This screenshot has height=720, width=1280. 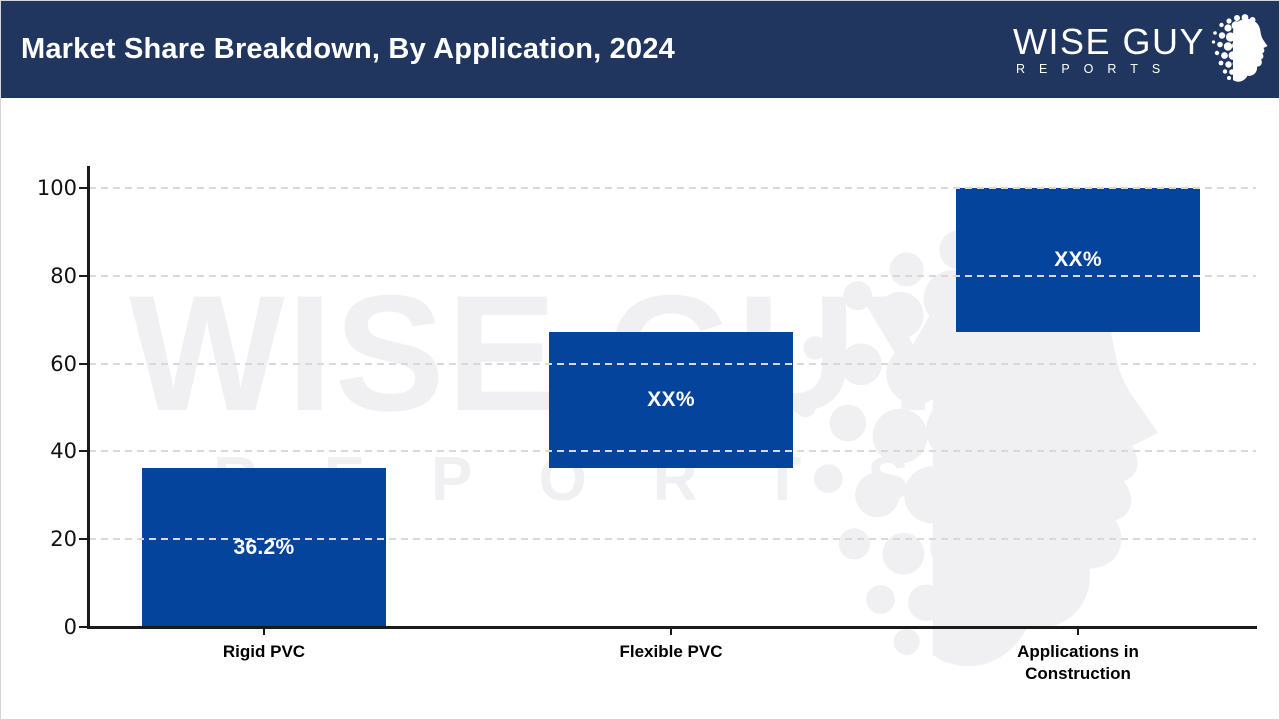 I want to click on x-category-label: Rigid PVC, so click(x=264, y=651).